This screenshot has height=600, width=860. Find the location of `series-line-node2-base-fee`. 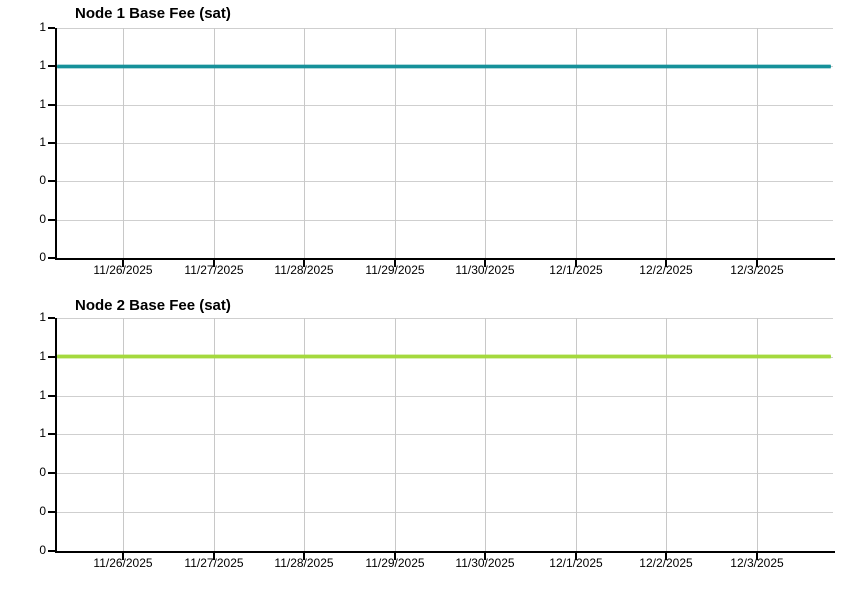

series-line-node2-base-fee is located at coordinates (444, 356).